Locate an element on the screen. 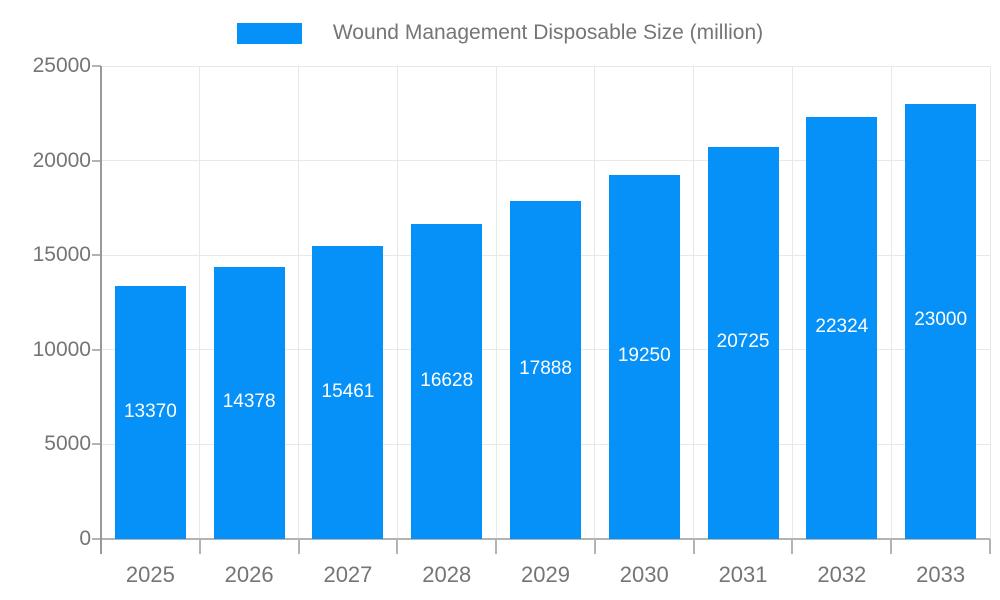 The height and width of the screenshot is (600, 1000). bar-2032 is located at coordinates (842, 327).